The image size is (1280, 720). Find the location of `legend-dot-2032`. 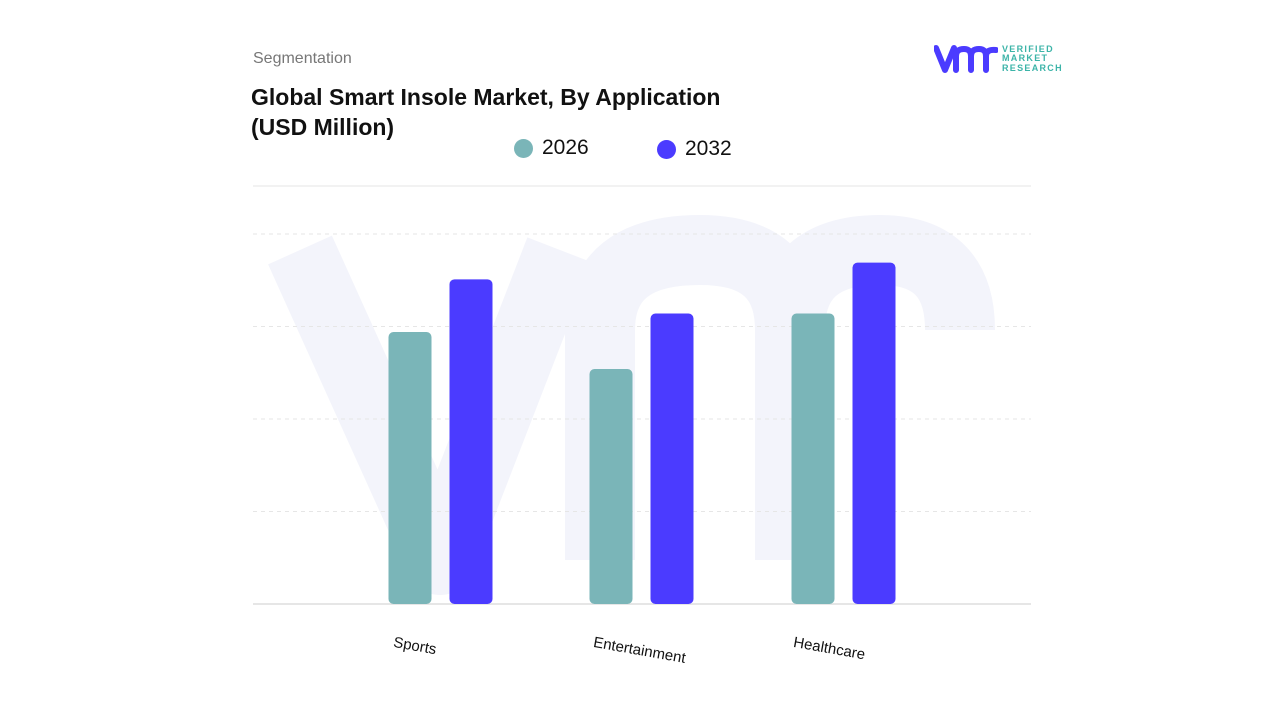

legend-dot-2032 is located at coordinates (666, 149).